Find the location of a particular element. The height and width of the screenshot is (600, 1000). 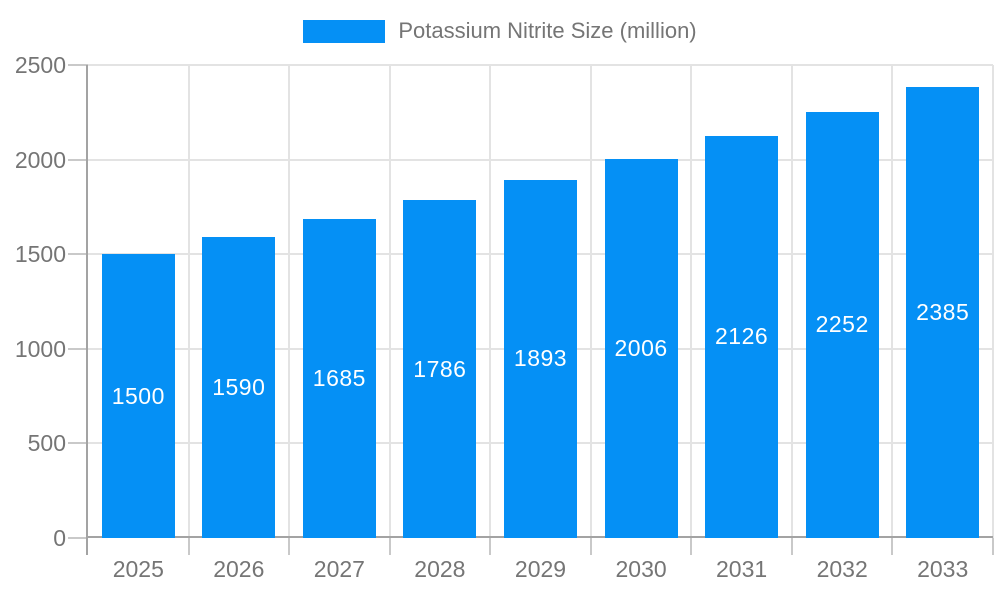

x-axis-label: 2028 is located at coordinates (440, 569).